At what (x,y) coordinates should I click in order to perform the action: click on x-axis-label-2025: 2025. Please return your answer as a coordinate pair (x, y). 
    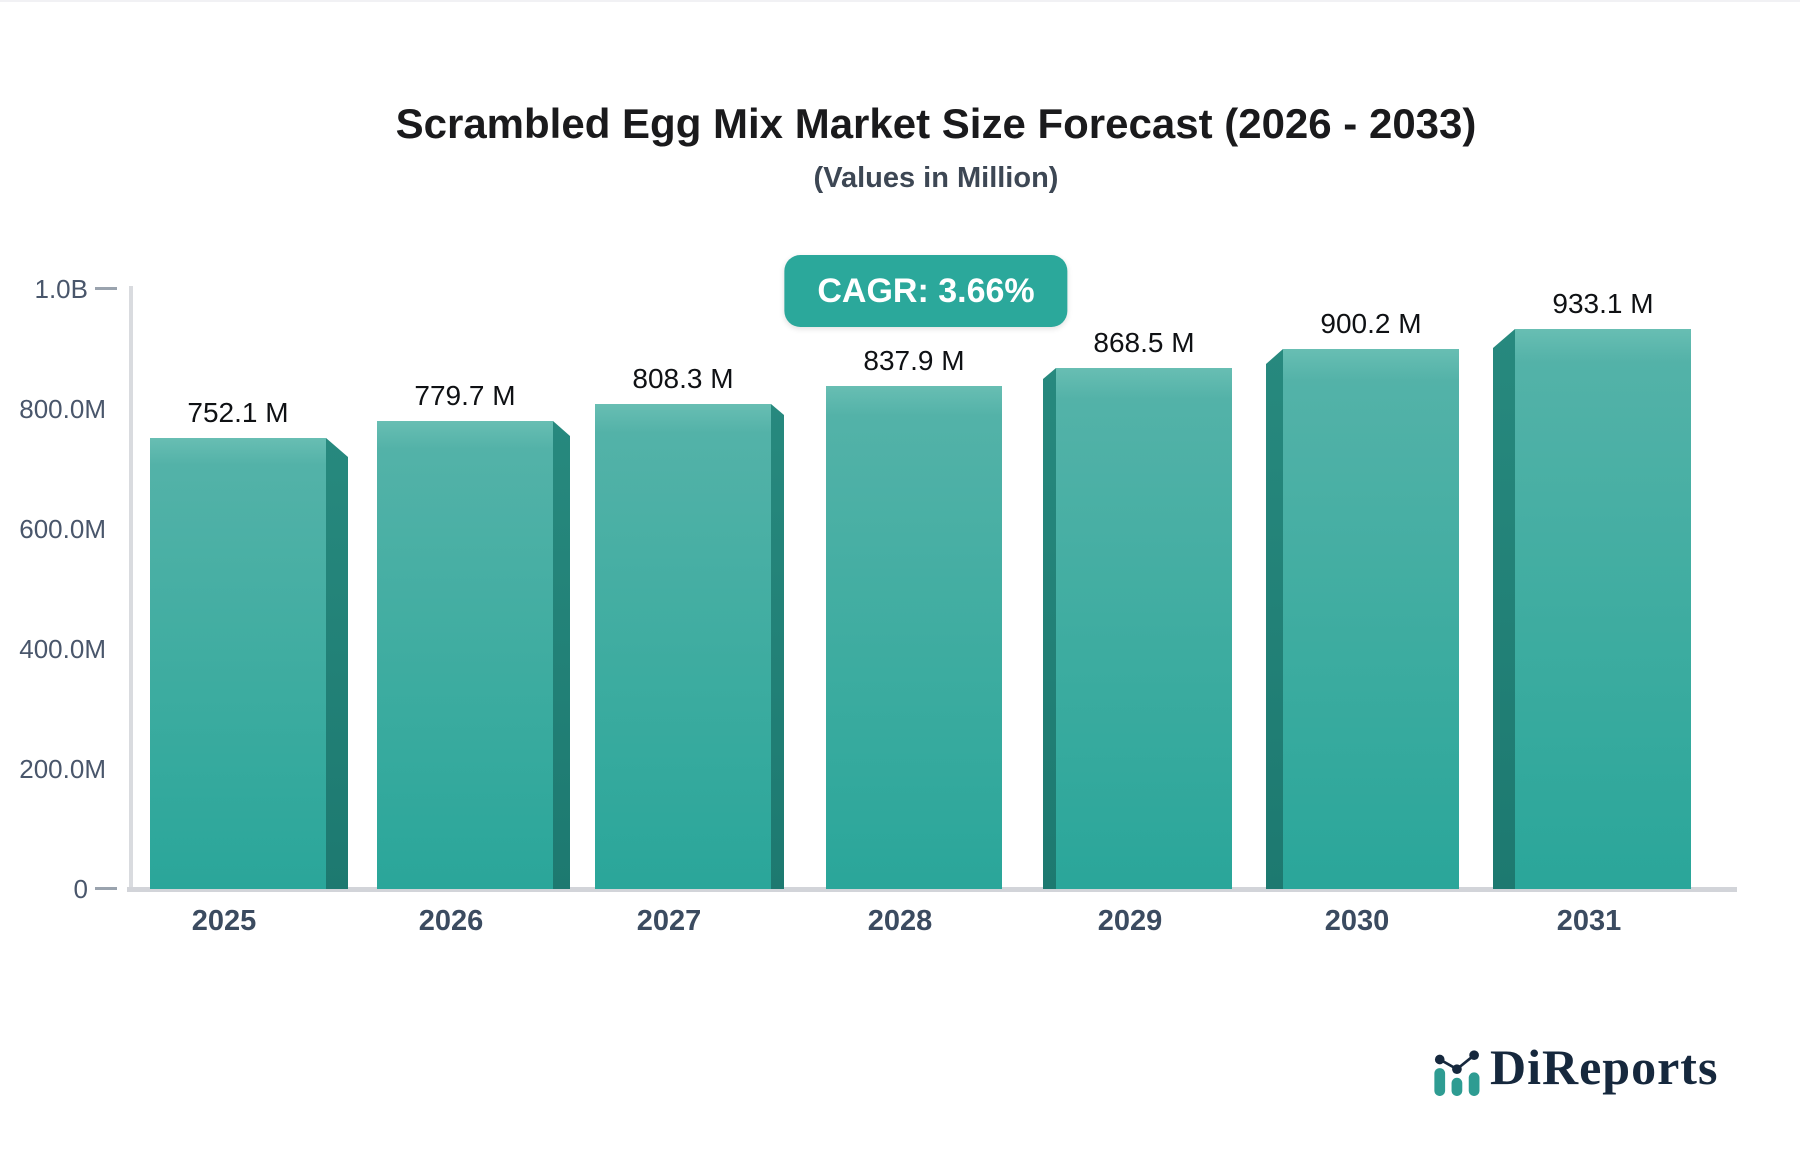
    Looking at the image, I should click on (224, 921).